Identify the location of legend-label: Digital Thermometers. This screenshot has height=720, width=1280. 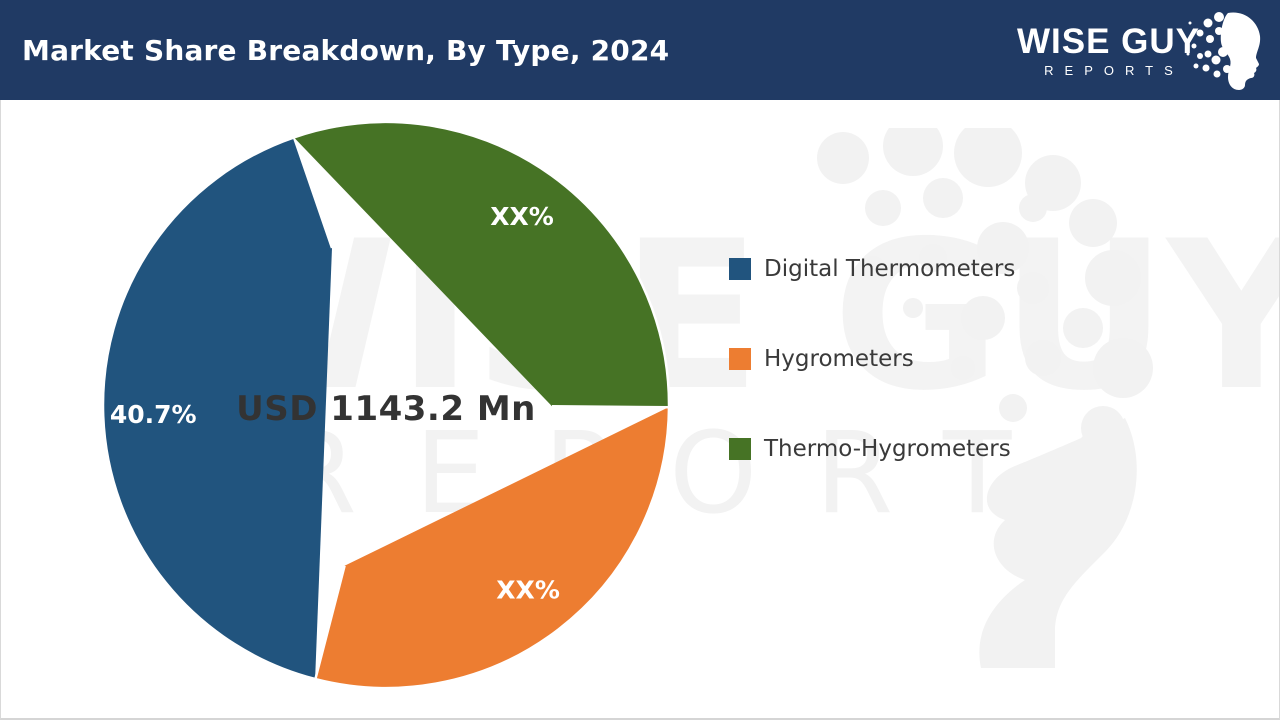
(890, 269).